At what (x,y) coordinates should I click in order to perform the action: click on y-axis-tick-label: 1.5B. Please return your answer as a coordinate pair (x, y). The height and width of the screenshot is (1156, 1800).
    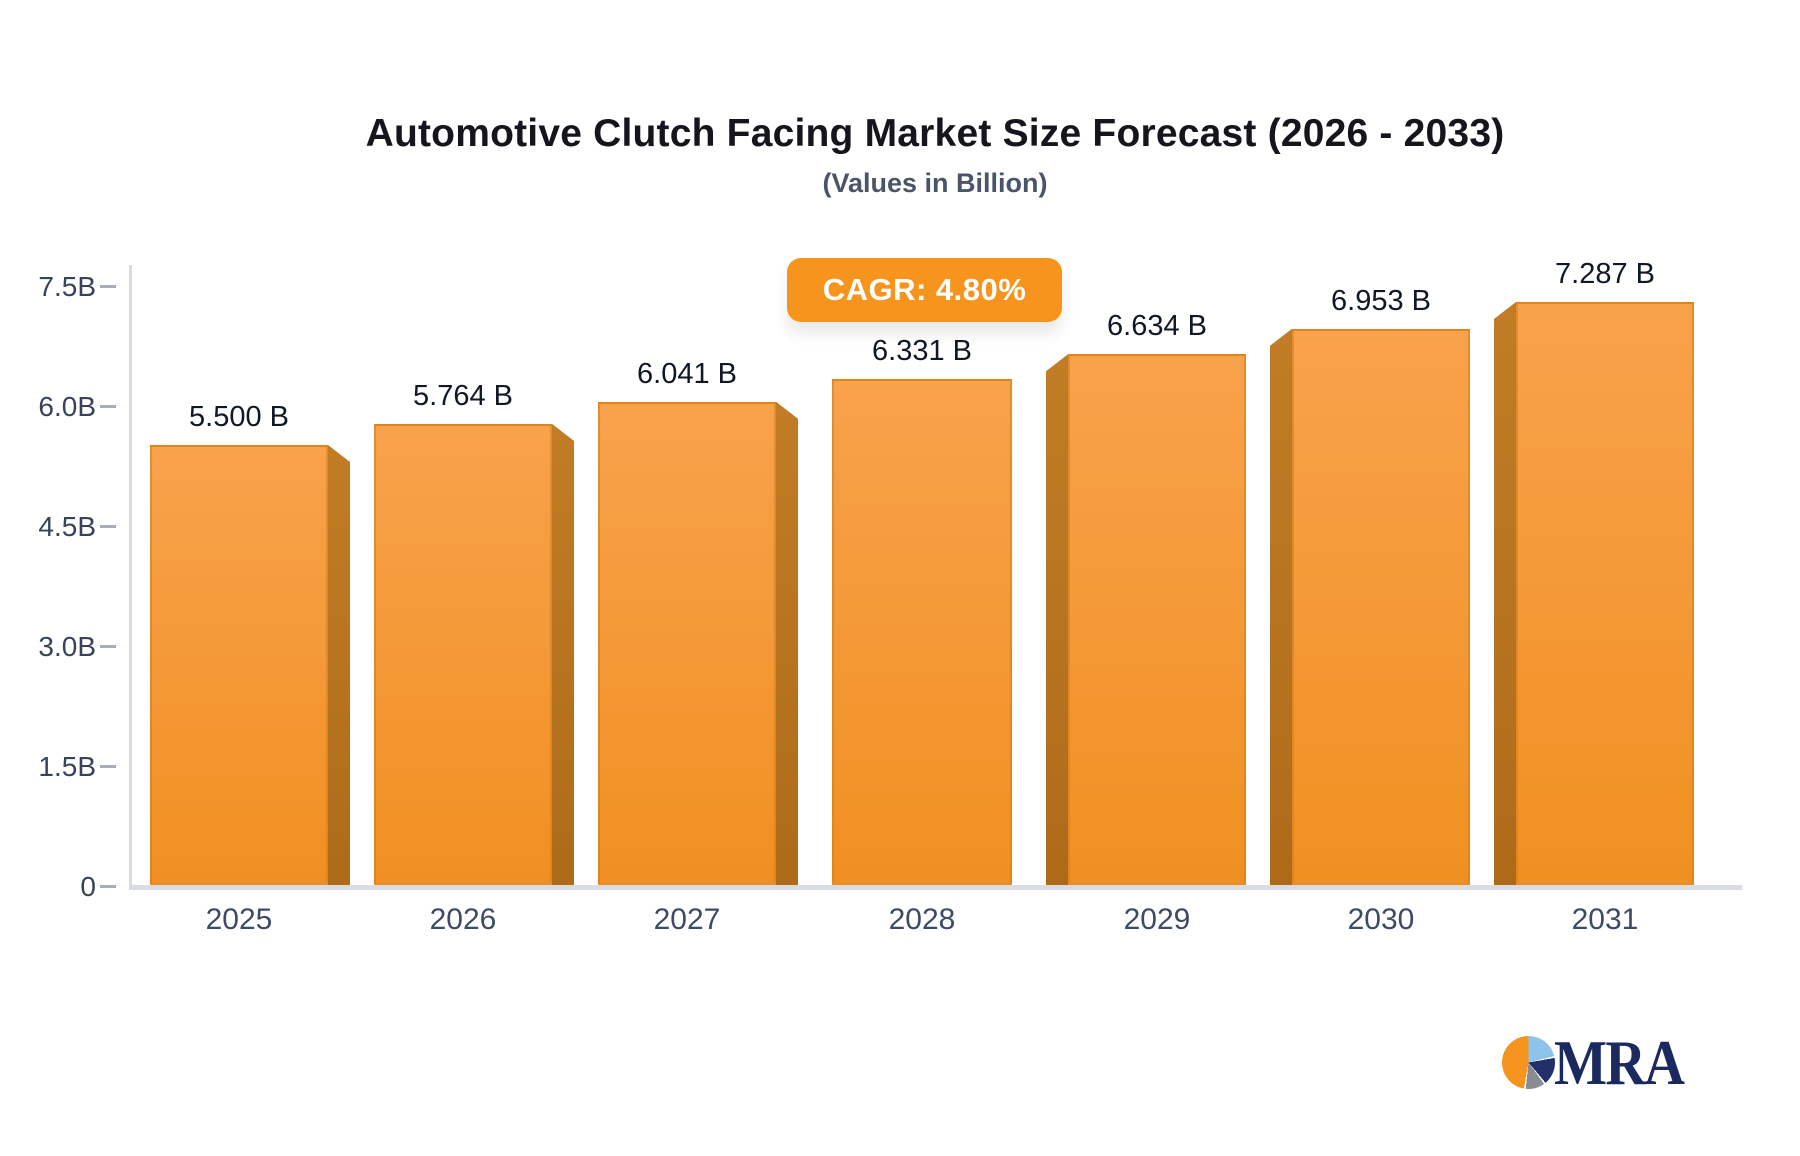
    Looking at the image, I should click on (67, 766).